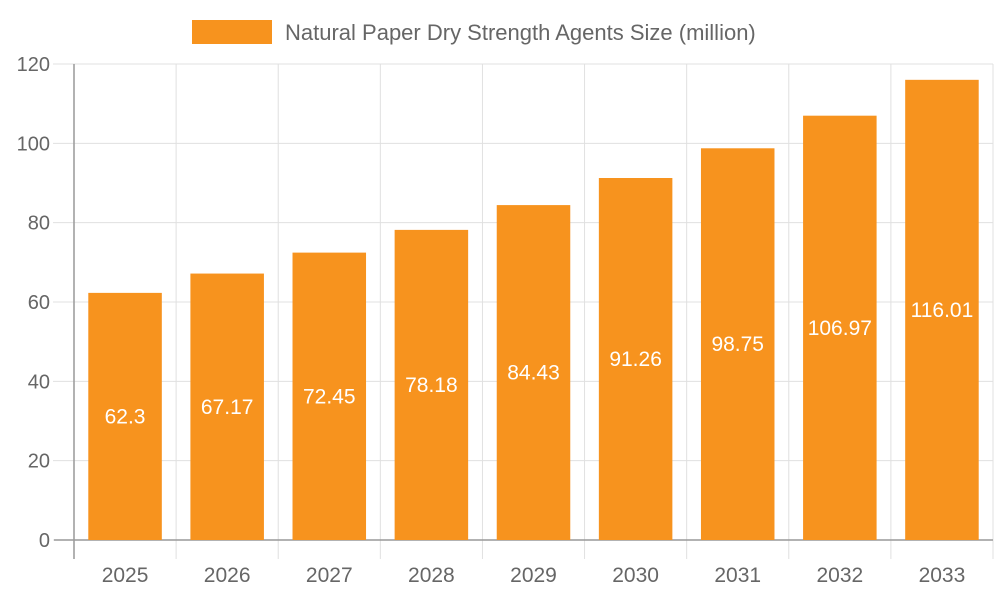  I want to click on x-tick-label: 2030, so click(635, 575).